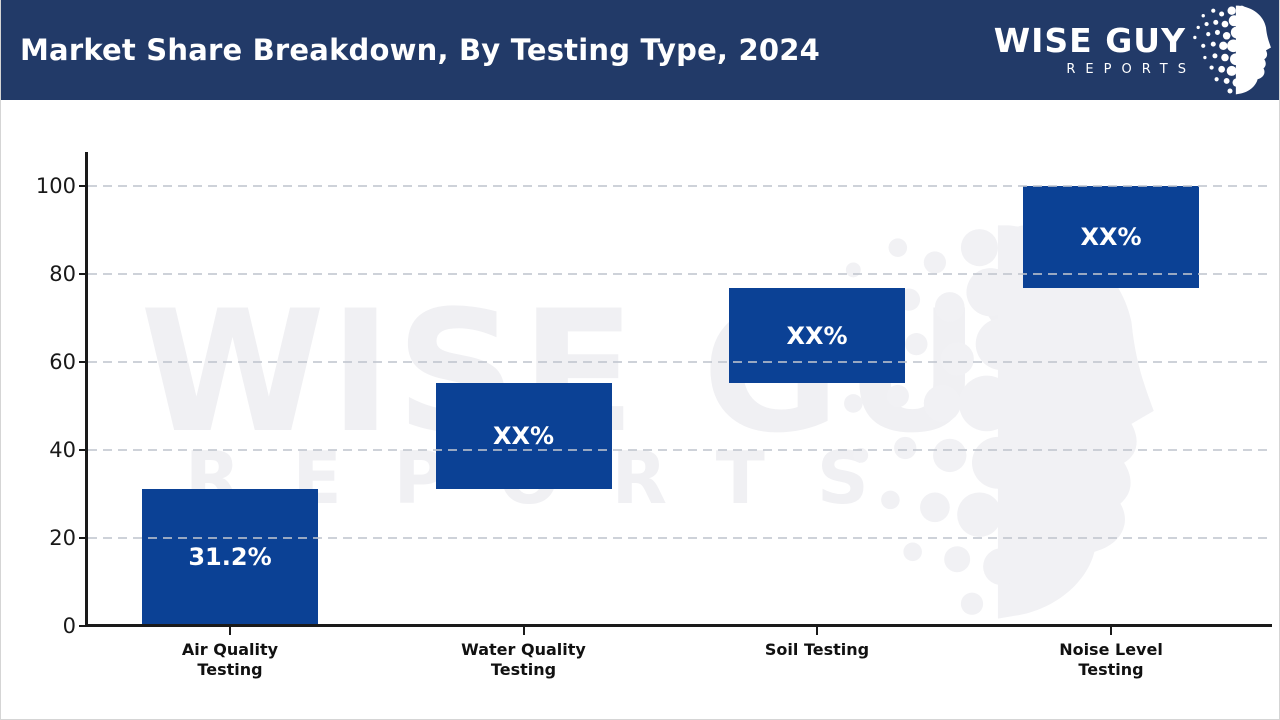 This screenshot has width=1280, height=720. I want to click on dotted-head-logo-icon, so click(1232, 50).